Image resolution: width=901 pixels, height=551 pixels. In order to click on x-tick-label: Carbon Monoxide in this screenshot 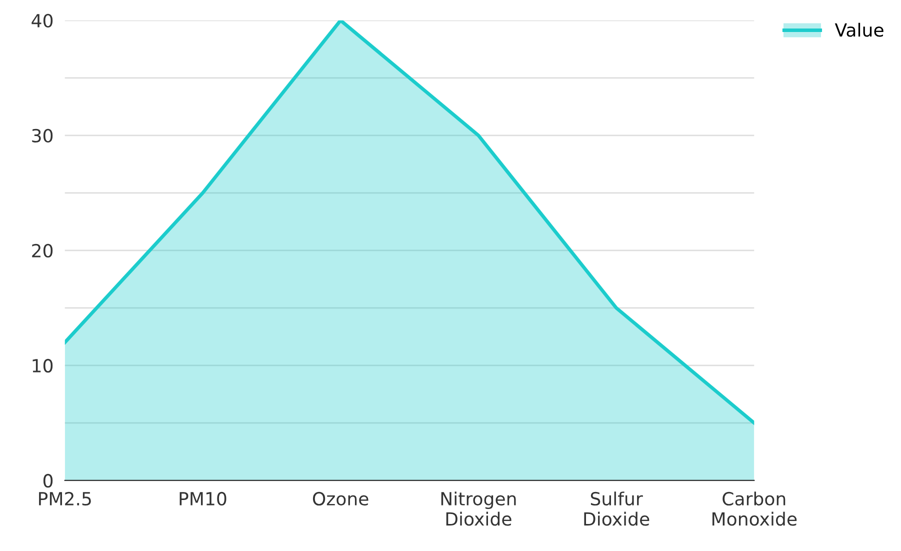, I will do `click(754, 509)`.